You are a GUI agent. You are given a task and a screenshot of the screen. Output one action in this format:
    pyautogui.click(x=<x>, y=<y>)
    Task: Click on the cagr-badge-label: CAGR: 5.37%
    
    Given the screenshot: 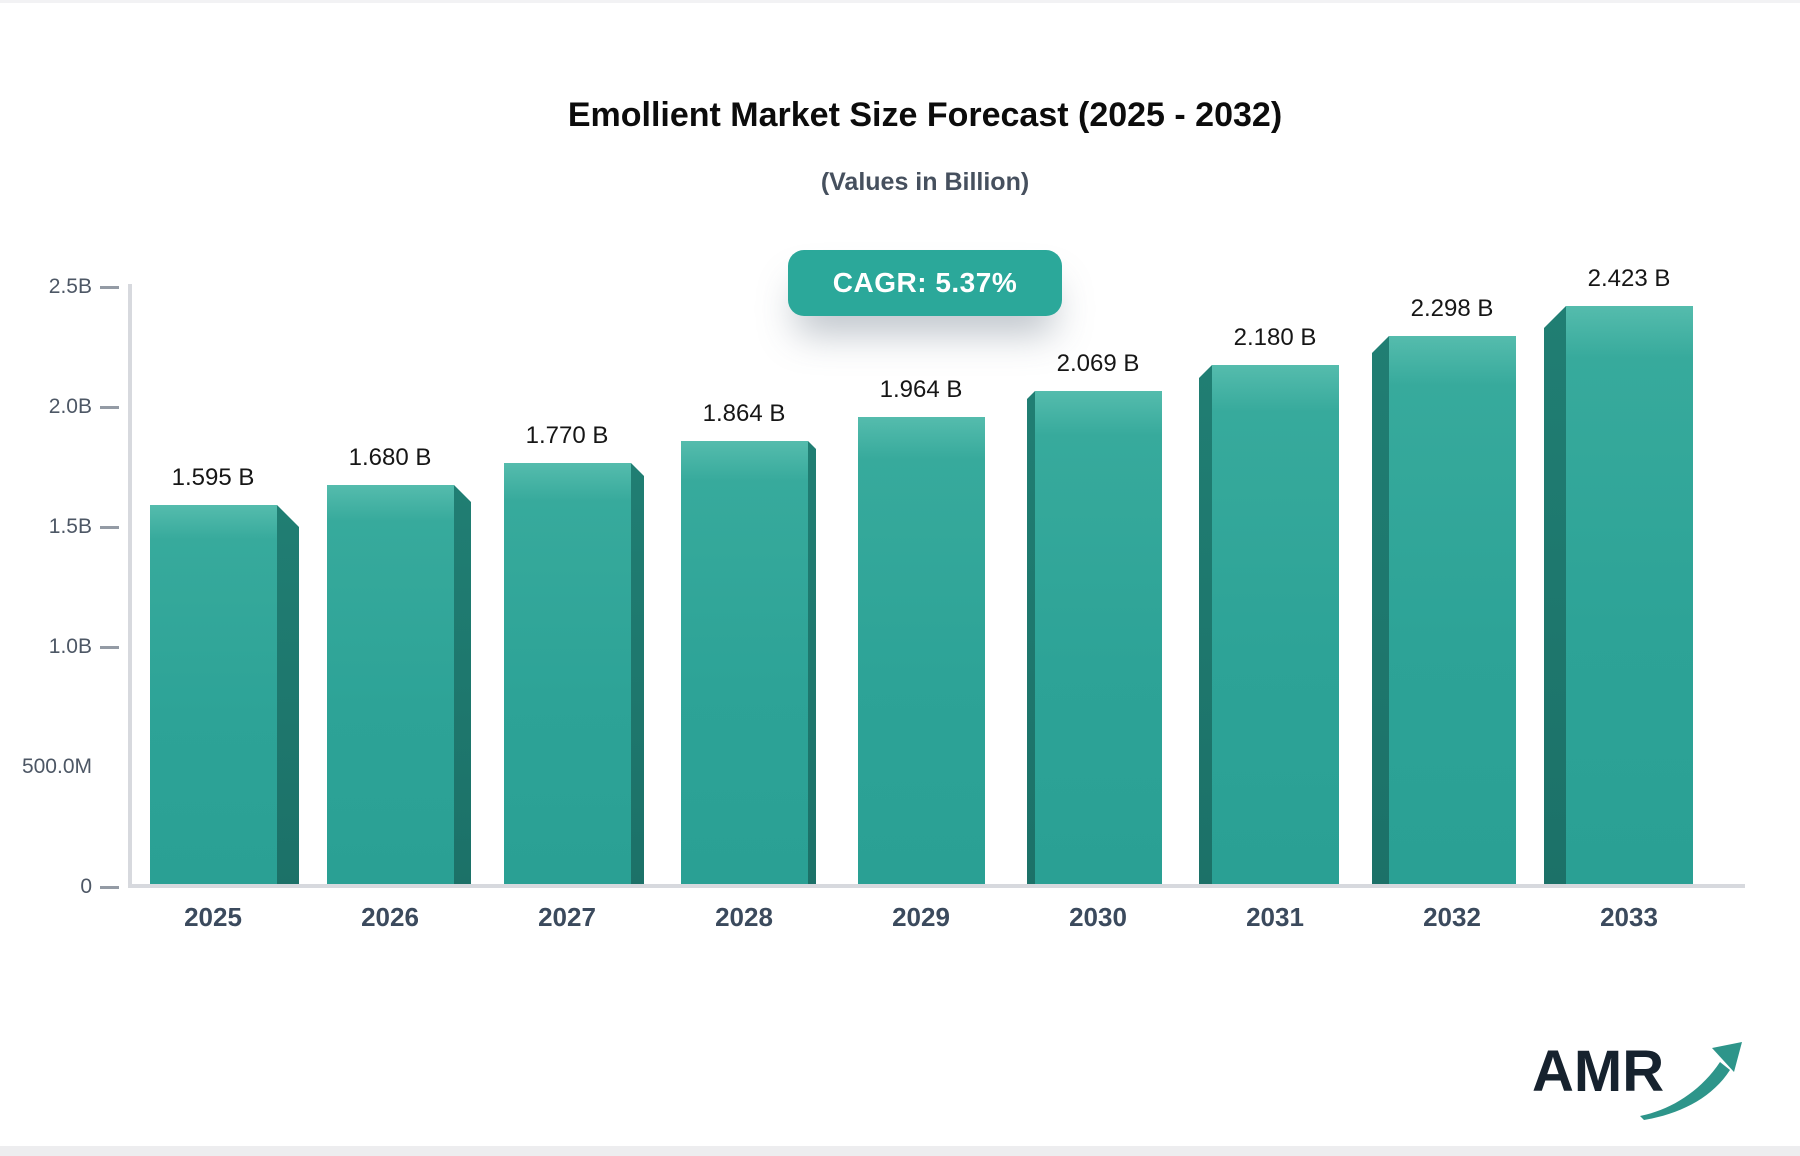 What is the action you would take?
    pyautogui.click(x=925, y=282)
    